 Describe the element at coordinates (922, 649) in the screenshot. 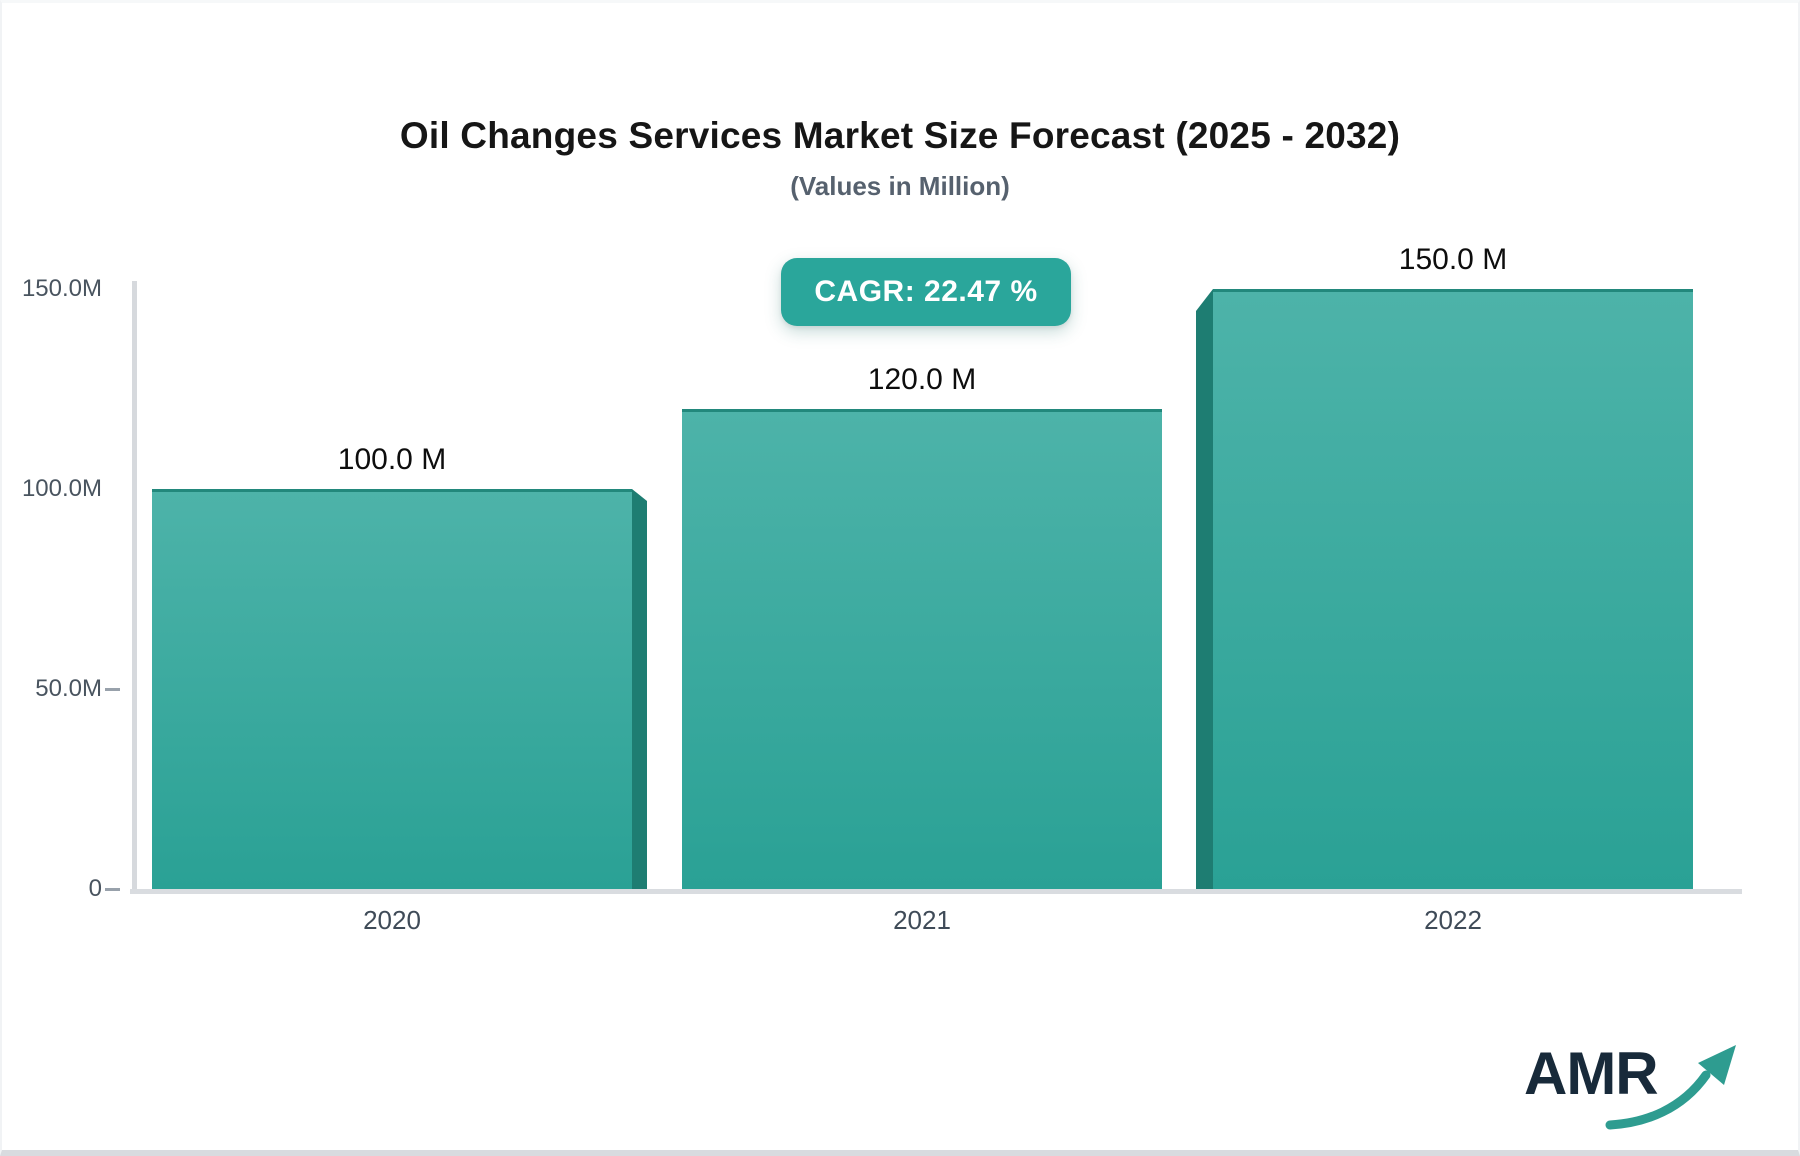

I see `bar-2021` at that location.